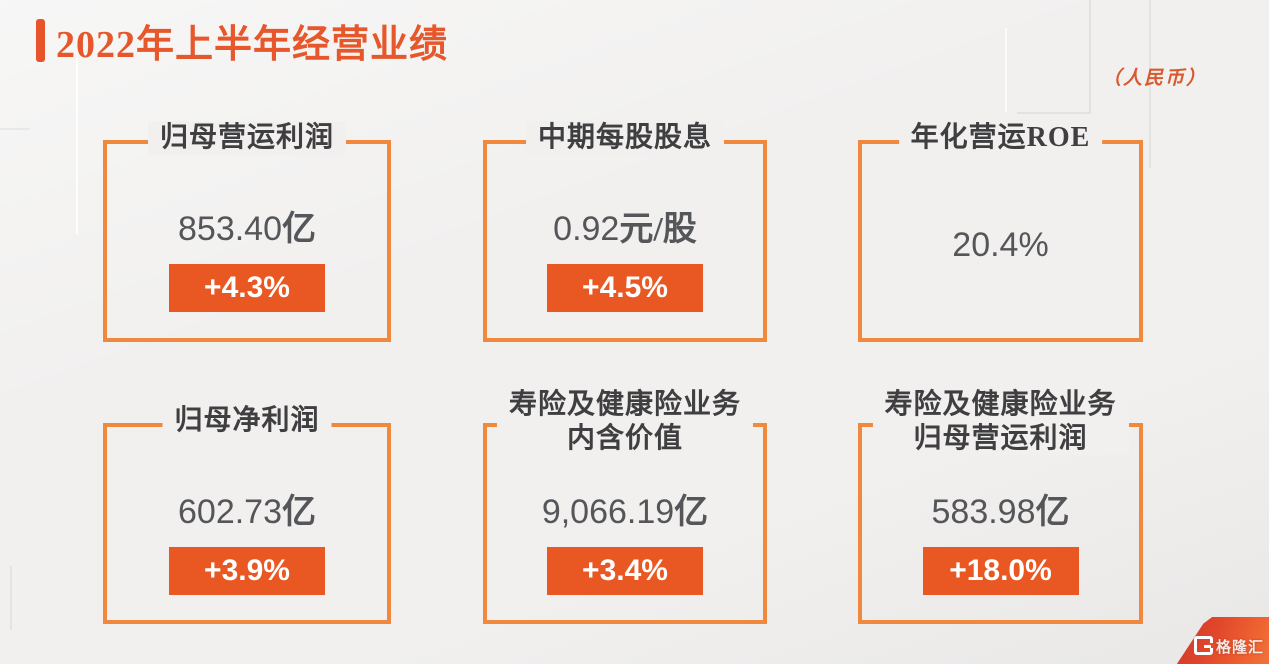 This screenshot has height=664, width=1269. I want to click on stat-card-title: 年化营运ROE, so click(1000, 138).